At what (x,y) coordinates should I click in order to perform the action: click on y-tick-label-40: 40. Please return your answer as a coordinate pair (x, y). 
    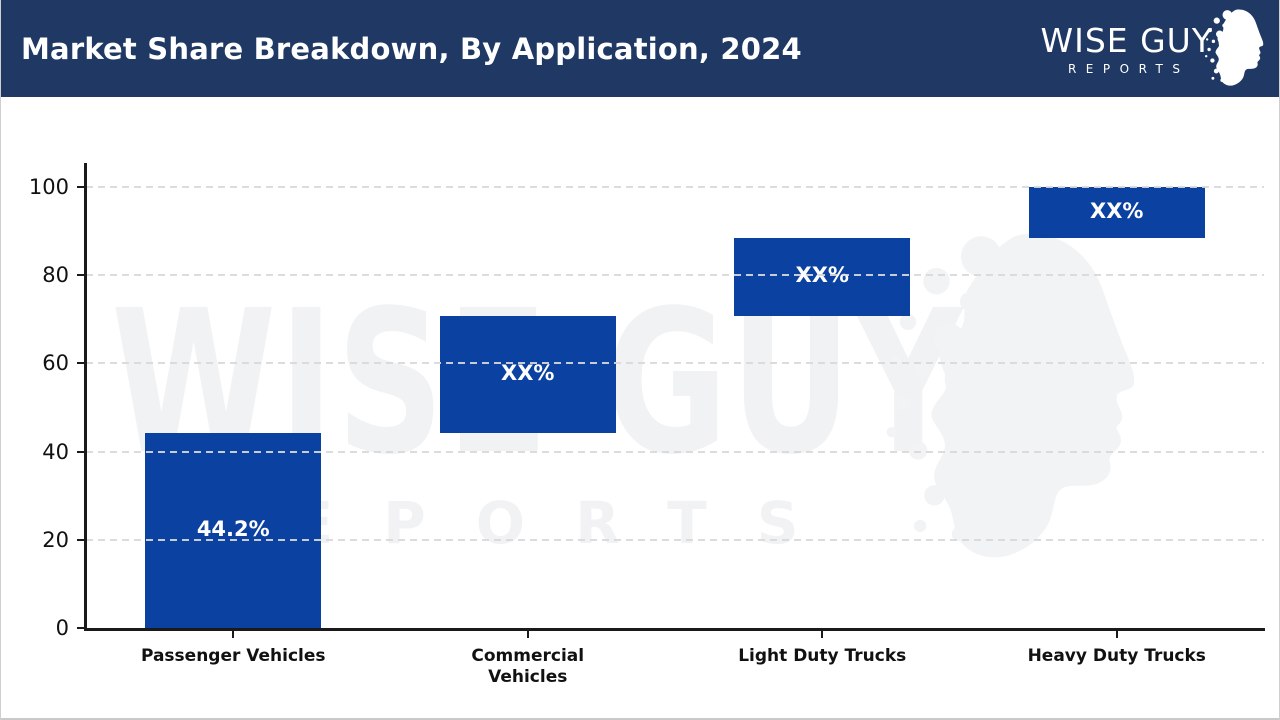
    Looking at the image, I should click on (55, 451).